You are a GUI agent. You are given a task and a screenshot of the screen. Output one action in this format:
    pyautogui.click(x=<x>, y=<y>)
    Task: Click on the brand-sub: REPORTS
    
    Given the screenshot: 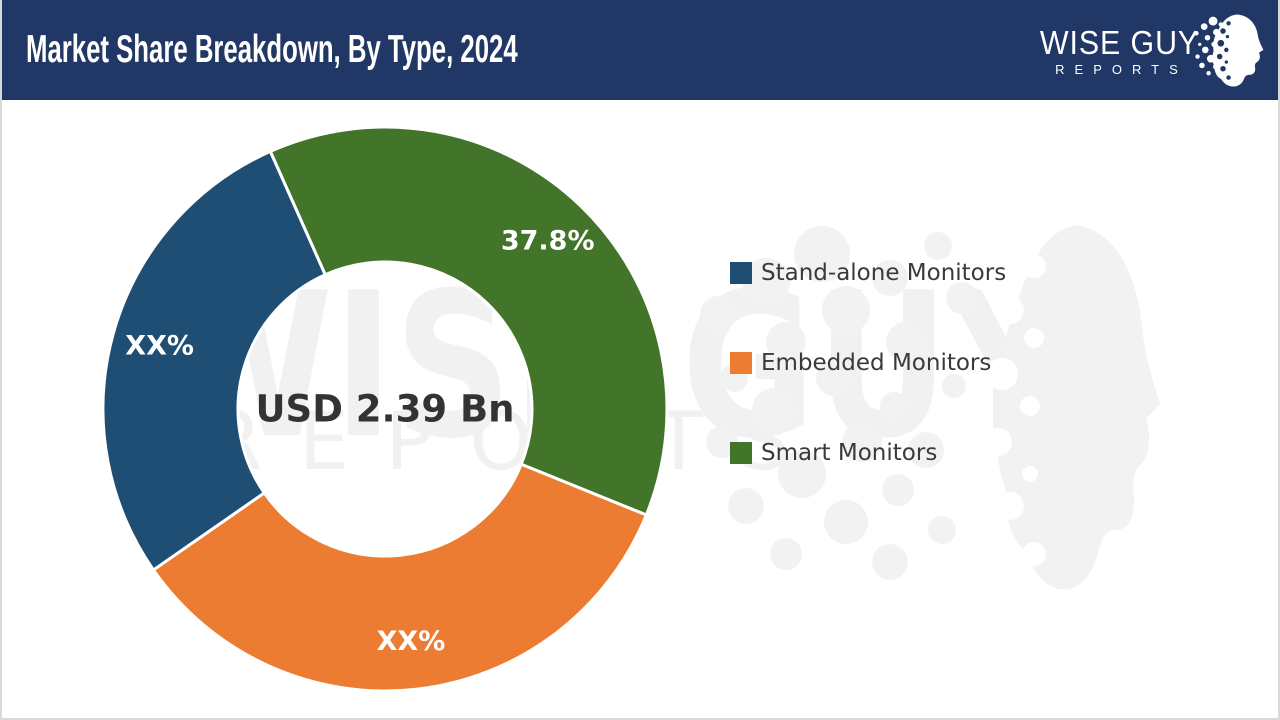 What is the action you would take?
    pyautogui.click(x=1121, y=69)
    